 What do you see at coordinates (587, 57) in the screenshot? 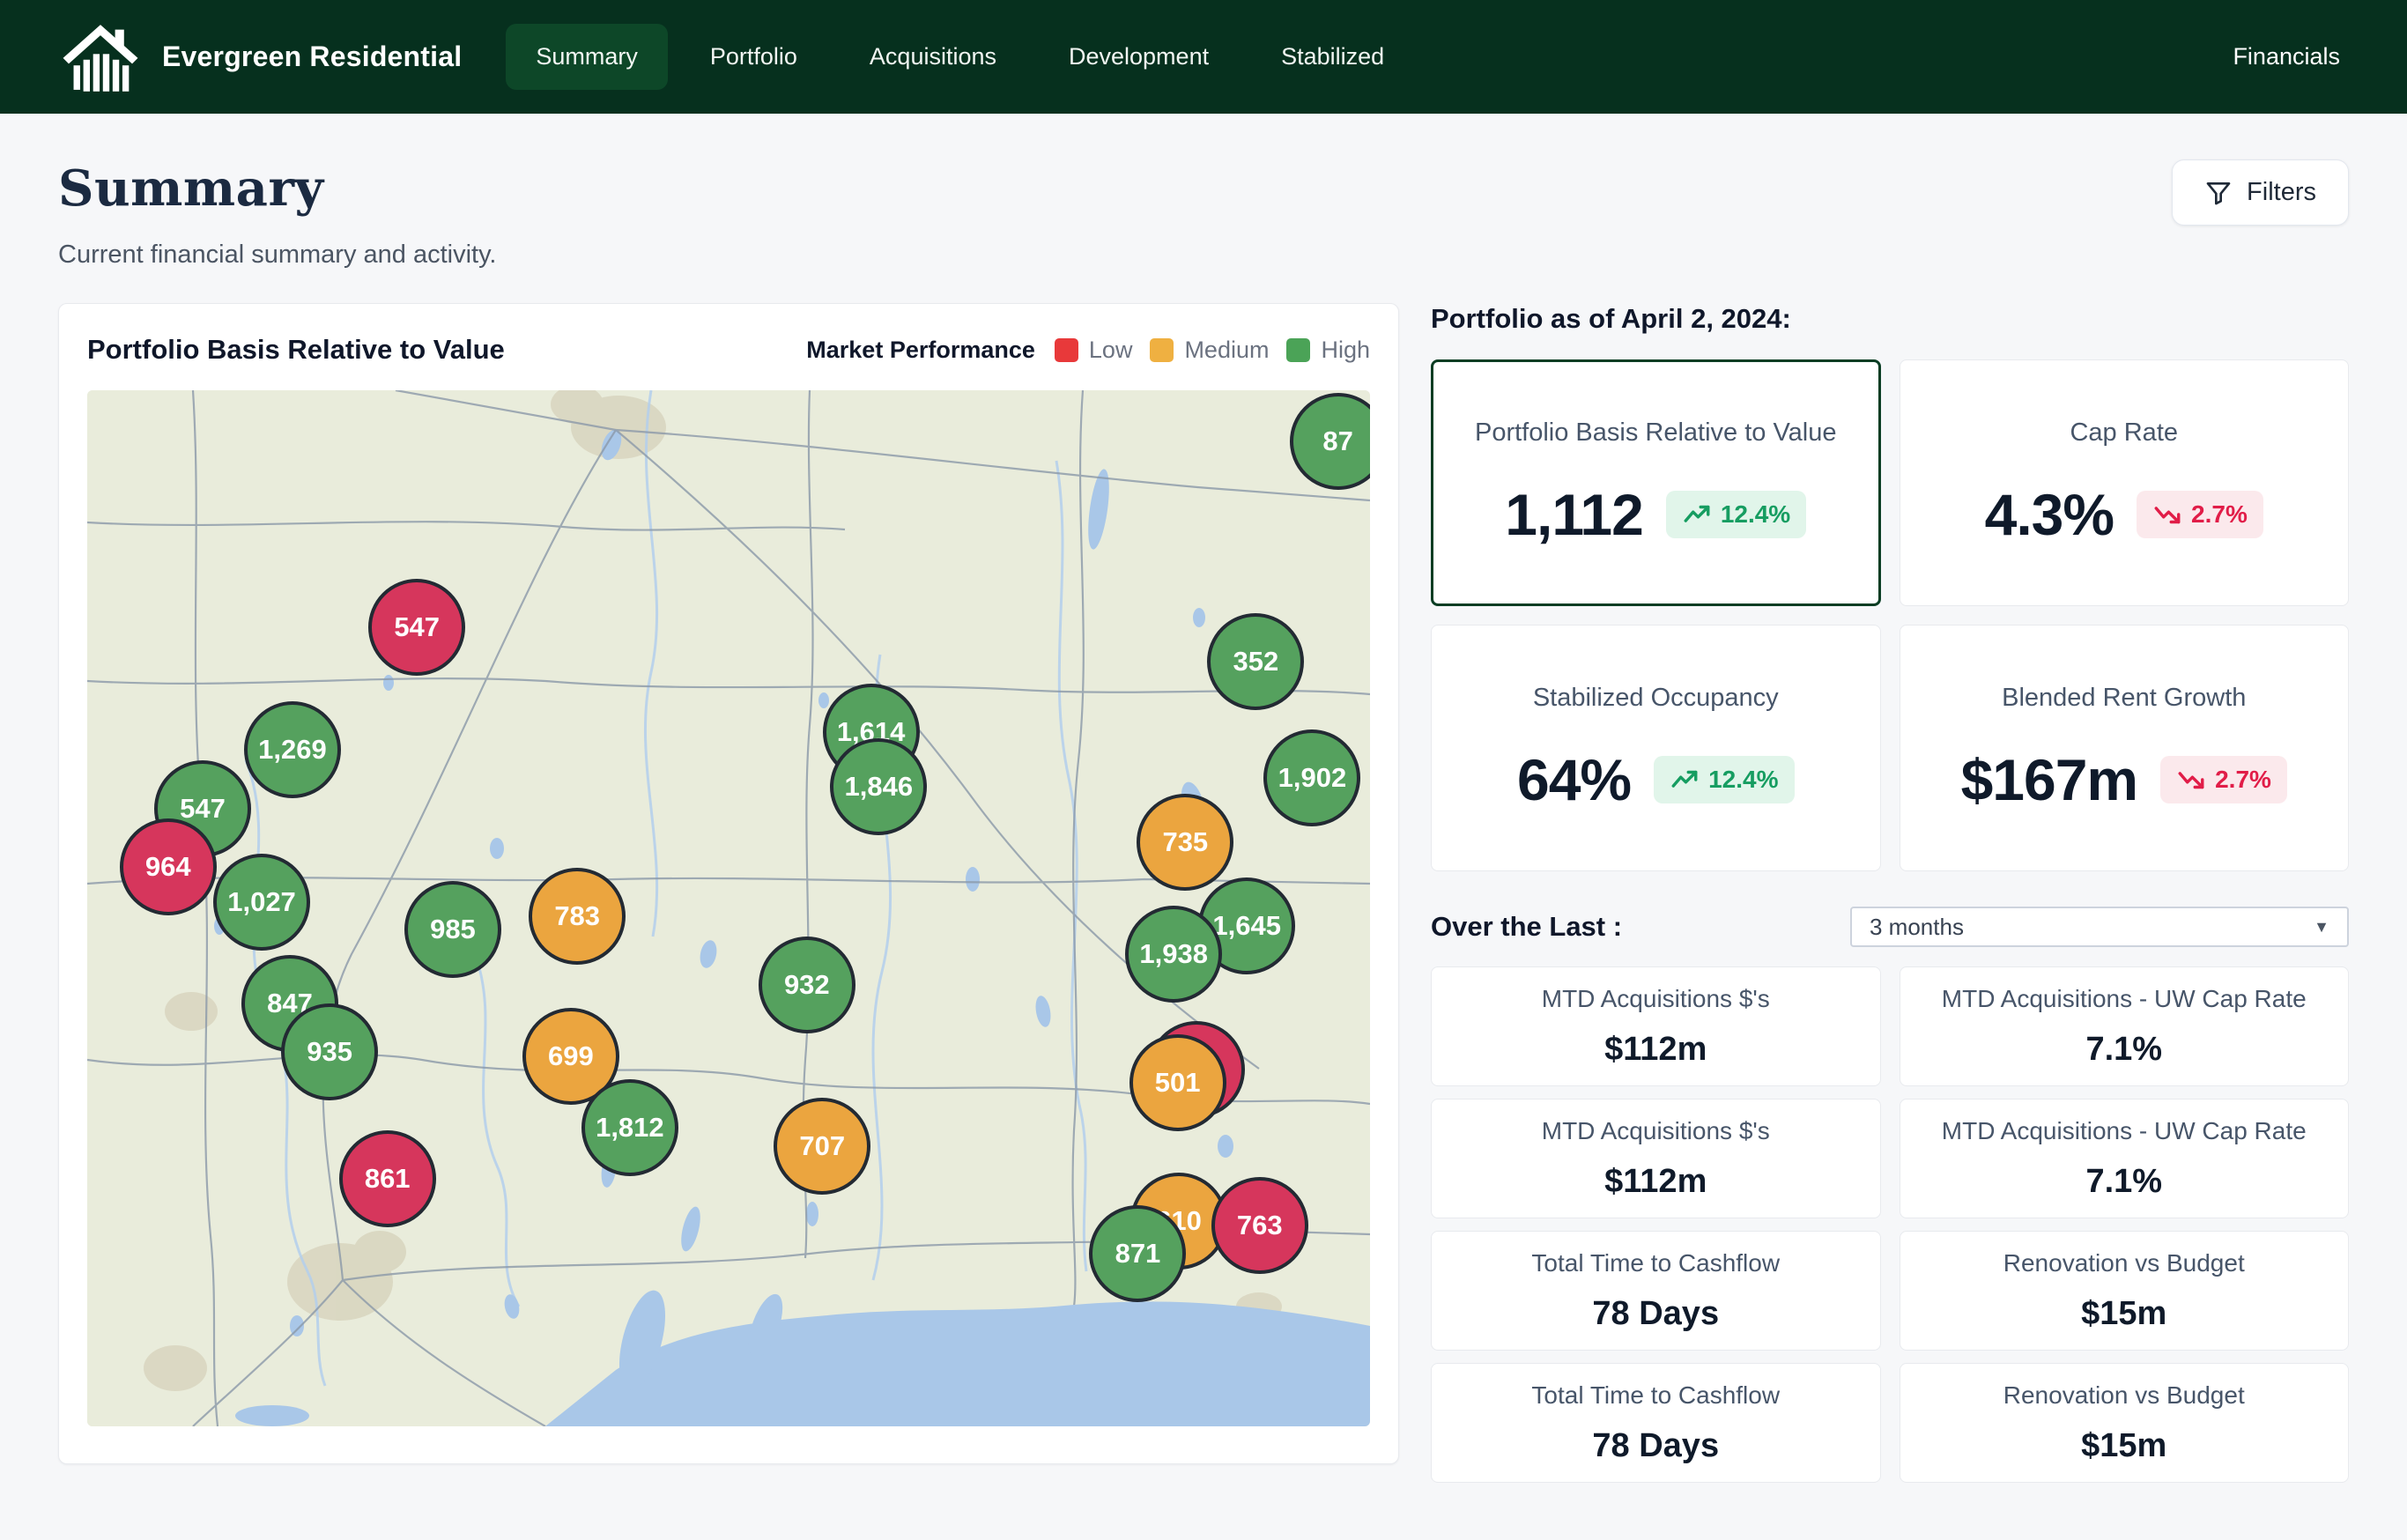
I see `nav-item-summary: Summary` at bounding box center [587, 57].